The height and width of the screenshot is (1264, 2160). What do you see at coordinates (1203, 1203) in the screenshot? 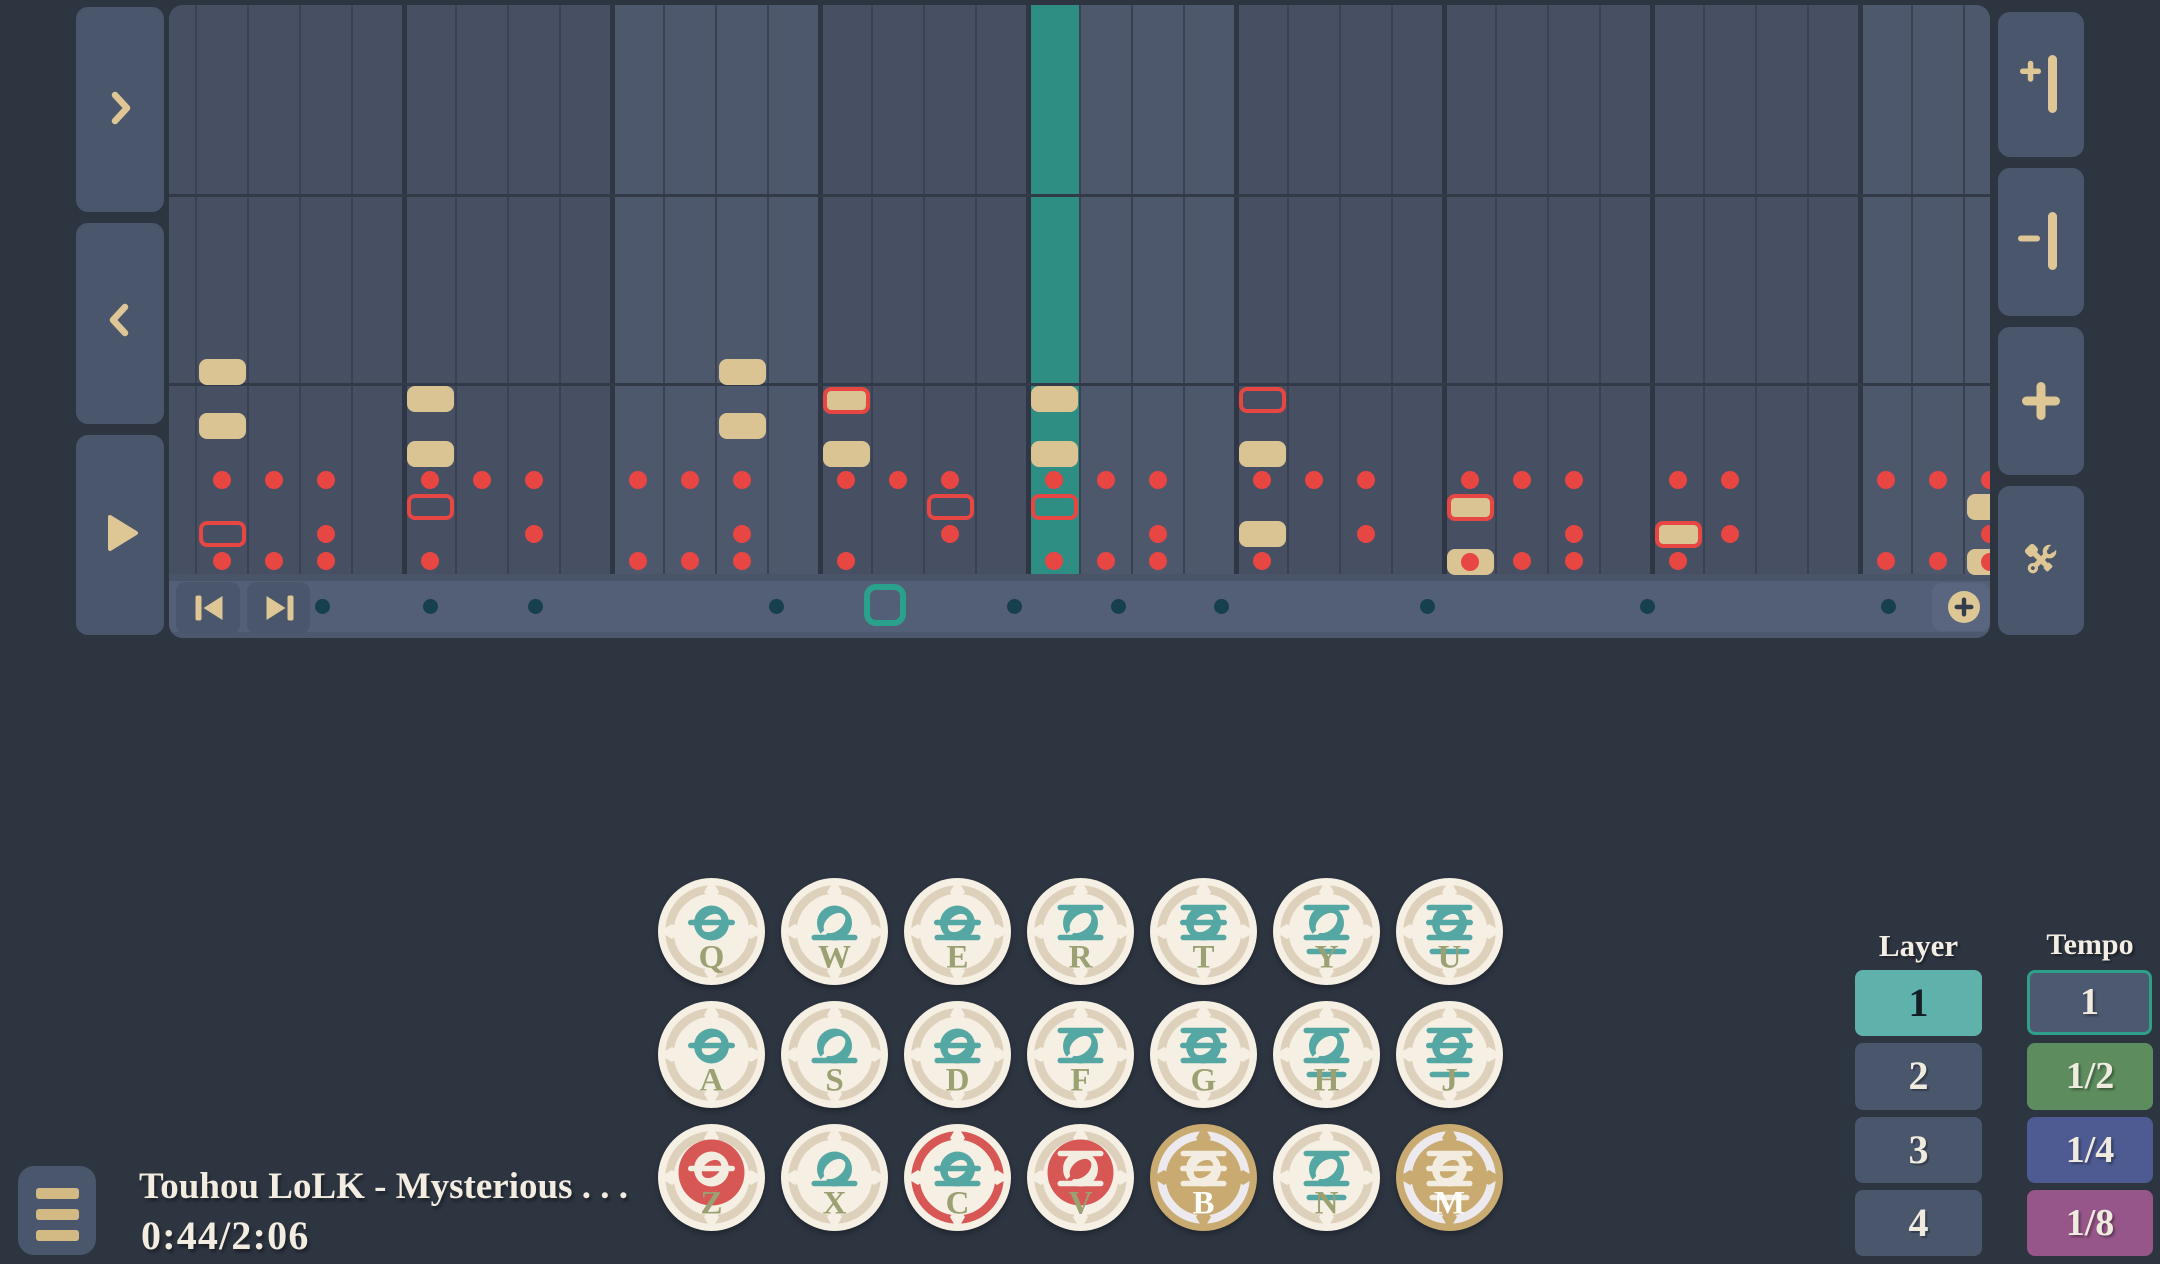
I see `svg-text: B` at bounding box center [1203, 1203].